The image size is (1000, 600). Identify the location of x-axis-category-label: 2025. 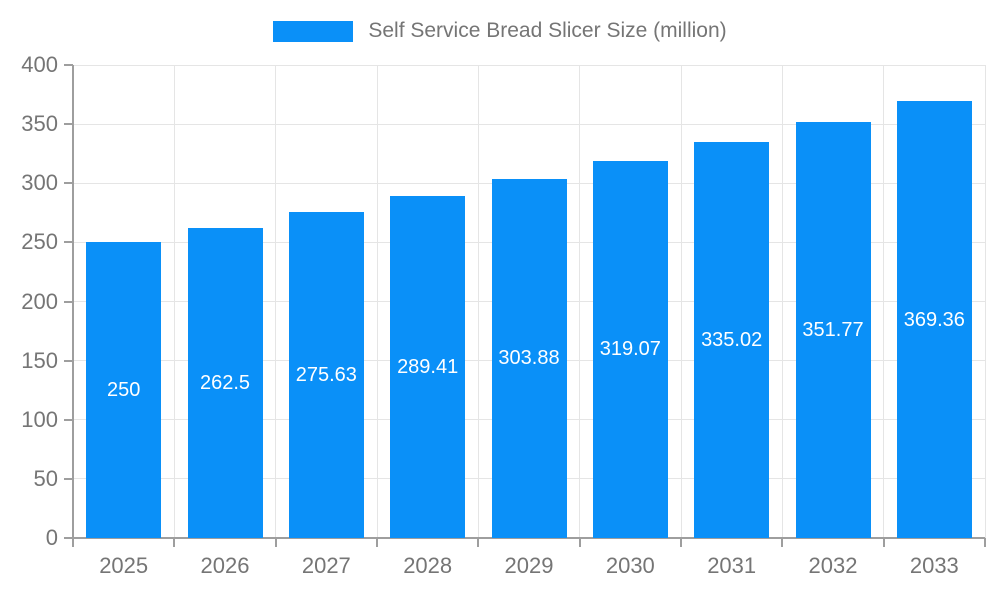
(124, 565).